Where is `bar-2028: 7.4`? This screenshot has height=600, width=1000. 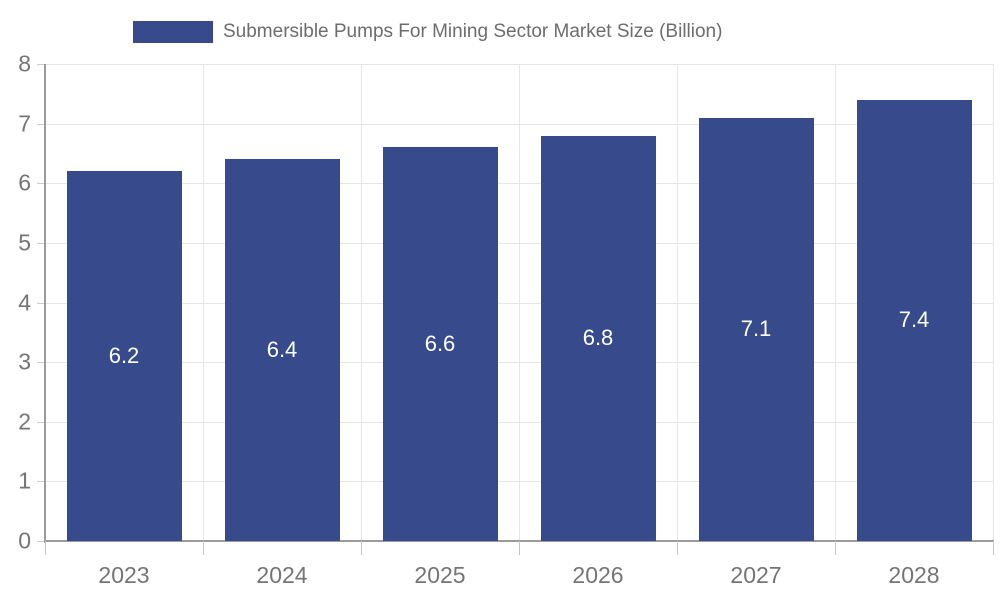
bar-2028: 7.4 is located at coordinates (914, 320).